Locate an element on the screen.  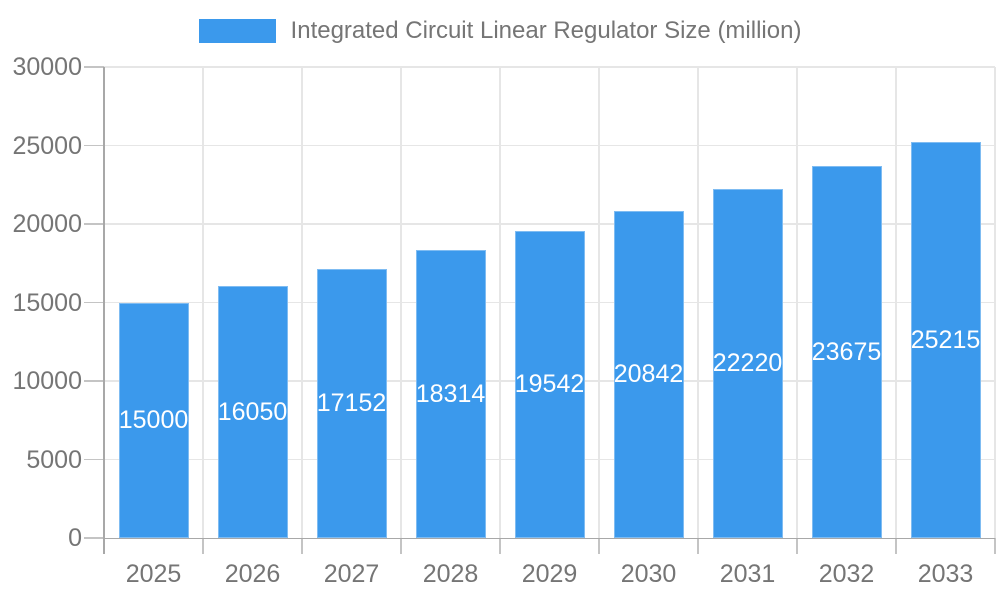
y-axis-label: 0 is located at coordinates (75, 538).